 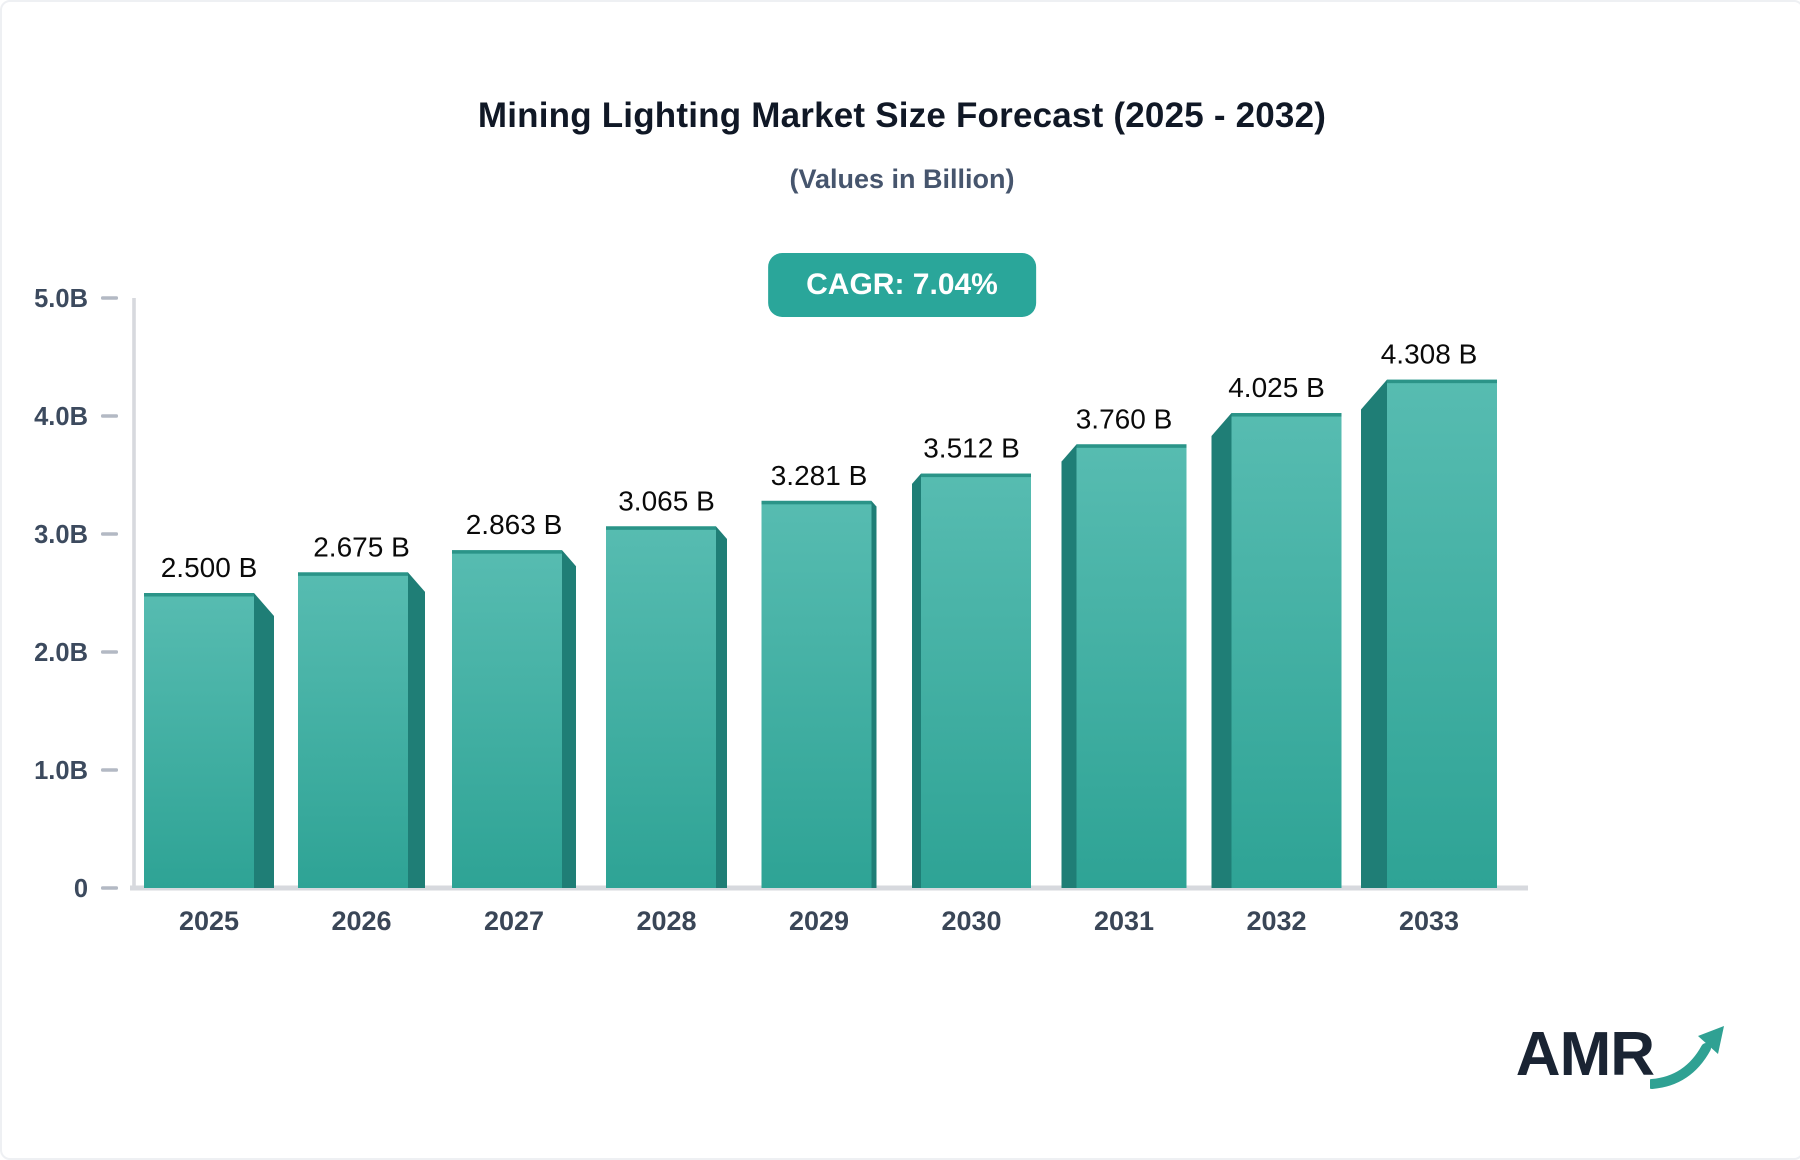 What do you see at coordinates (902, 179) in the screenshot?
I see `chart-subtitle: (Values in Billion)` at bounding box center [902, 179].